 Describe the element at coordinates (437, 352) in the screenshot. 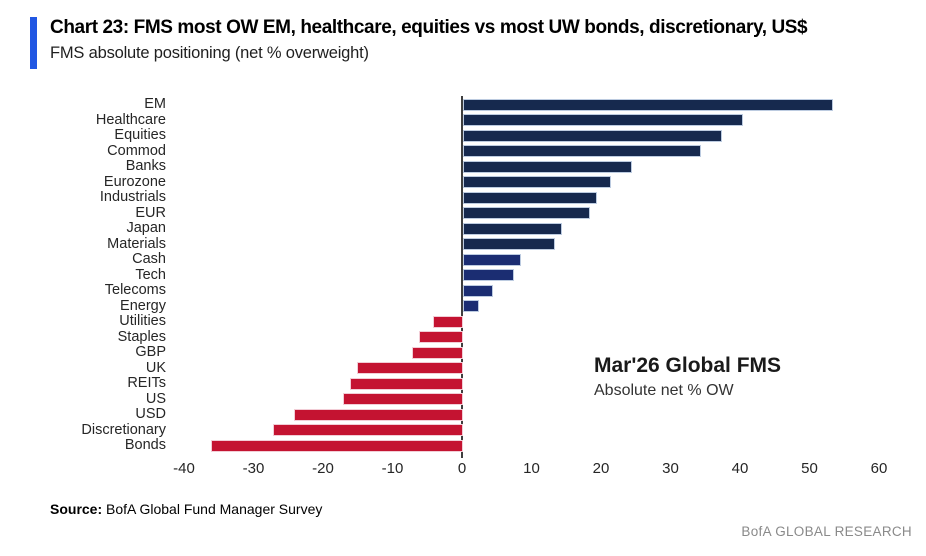

I see `bar-gbp` at that location.